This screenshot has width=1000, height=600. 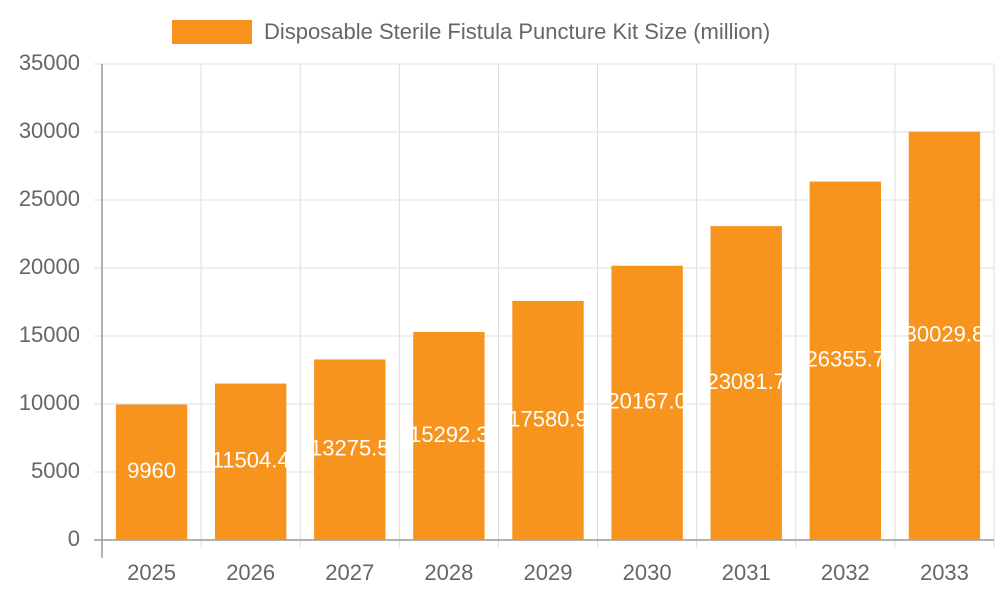 I want to click on y-tick-label: 10000, so click(x=49, y=402).